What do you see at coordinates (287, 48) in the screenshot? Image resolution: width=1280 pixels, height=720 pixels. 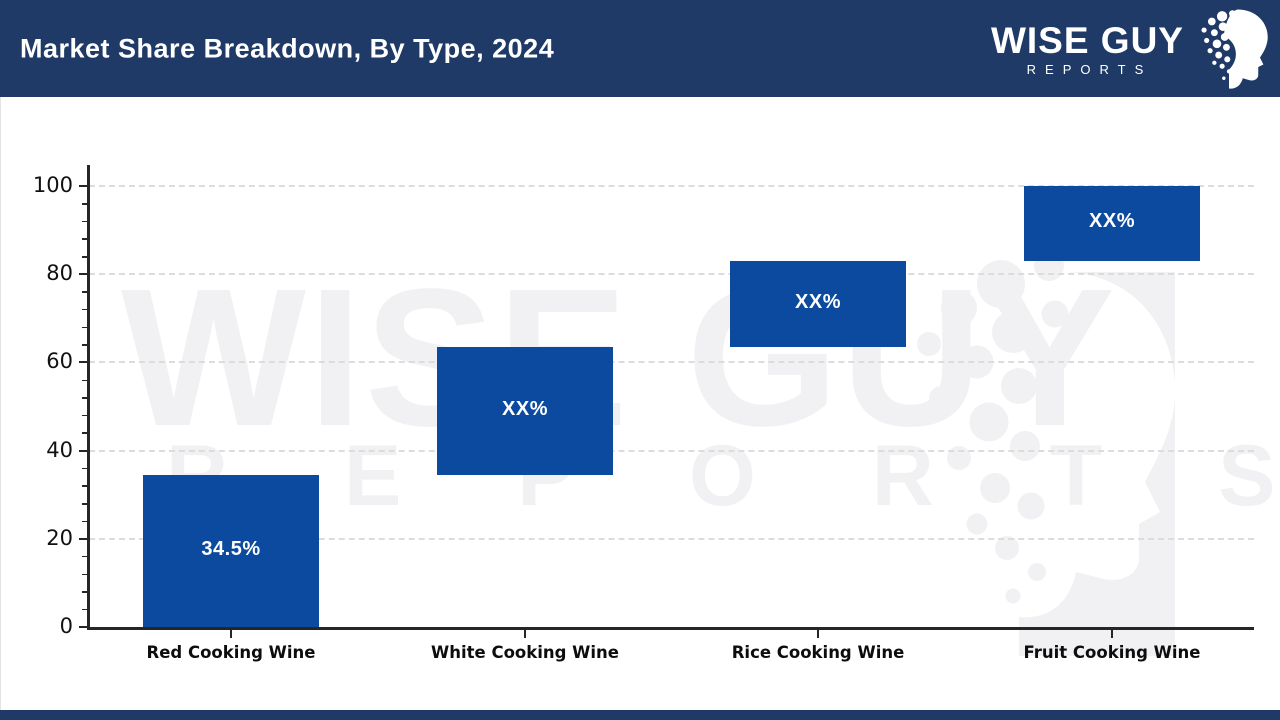 I see `page-title: Market Share Breakdown, By Type, 2024` at bounding box center [287, 48].